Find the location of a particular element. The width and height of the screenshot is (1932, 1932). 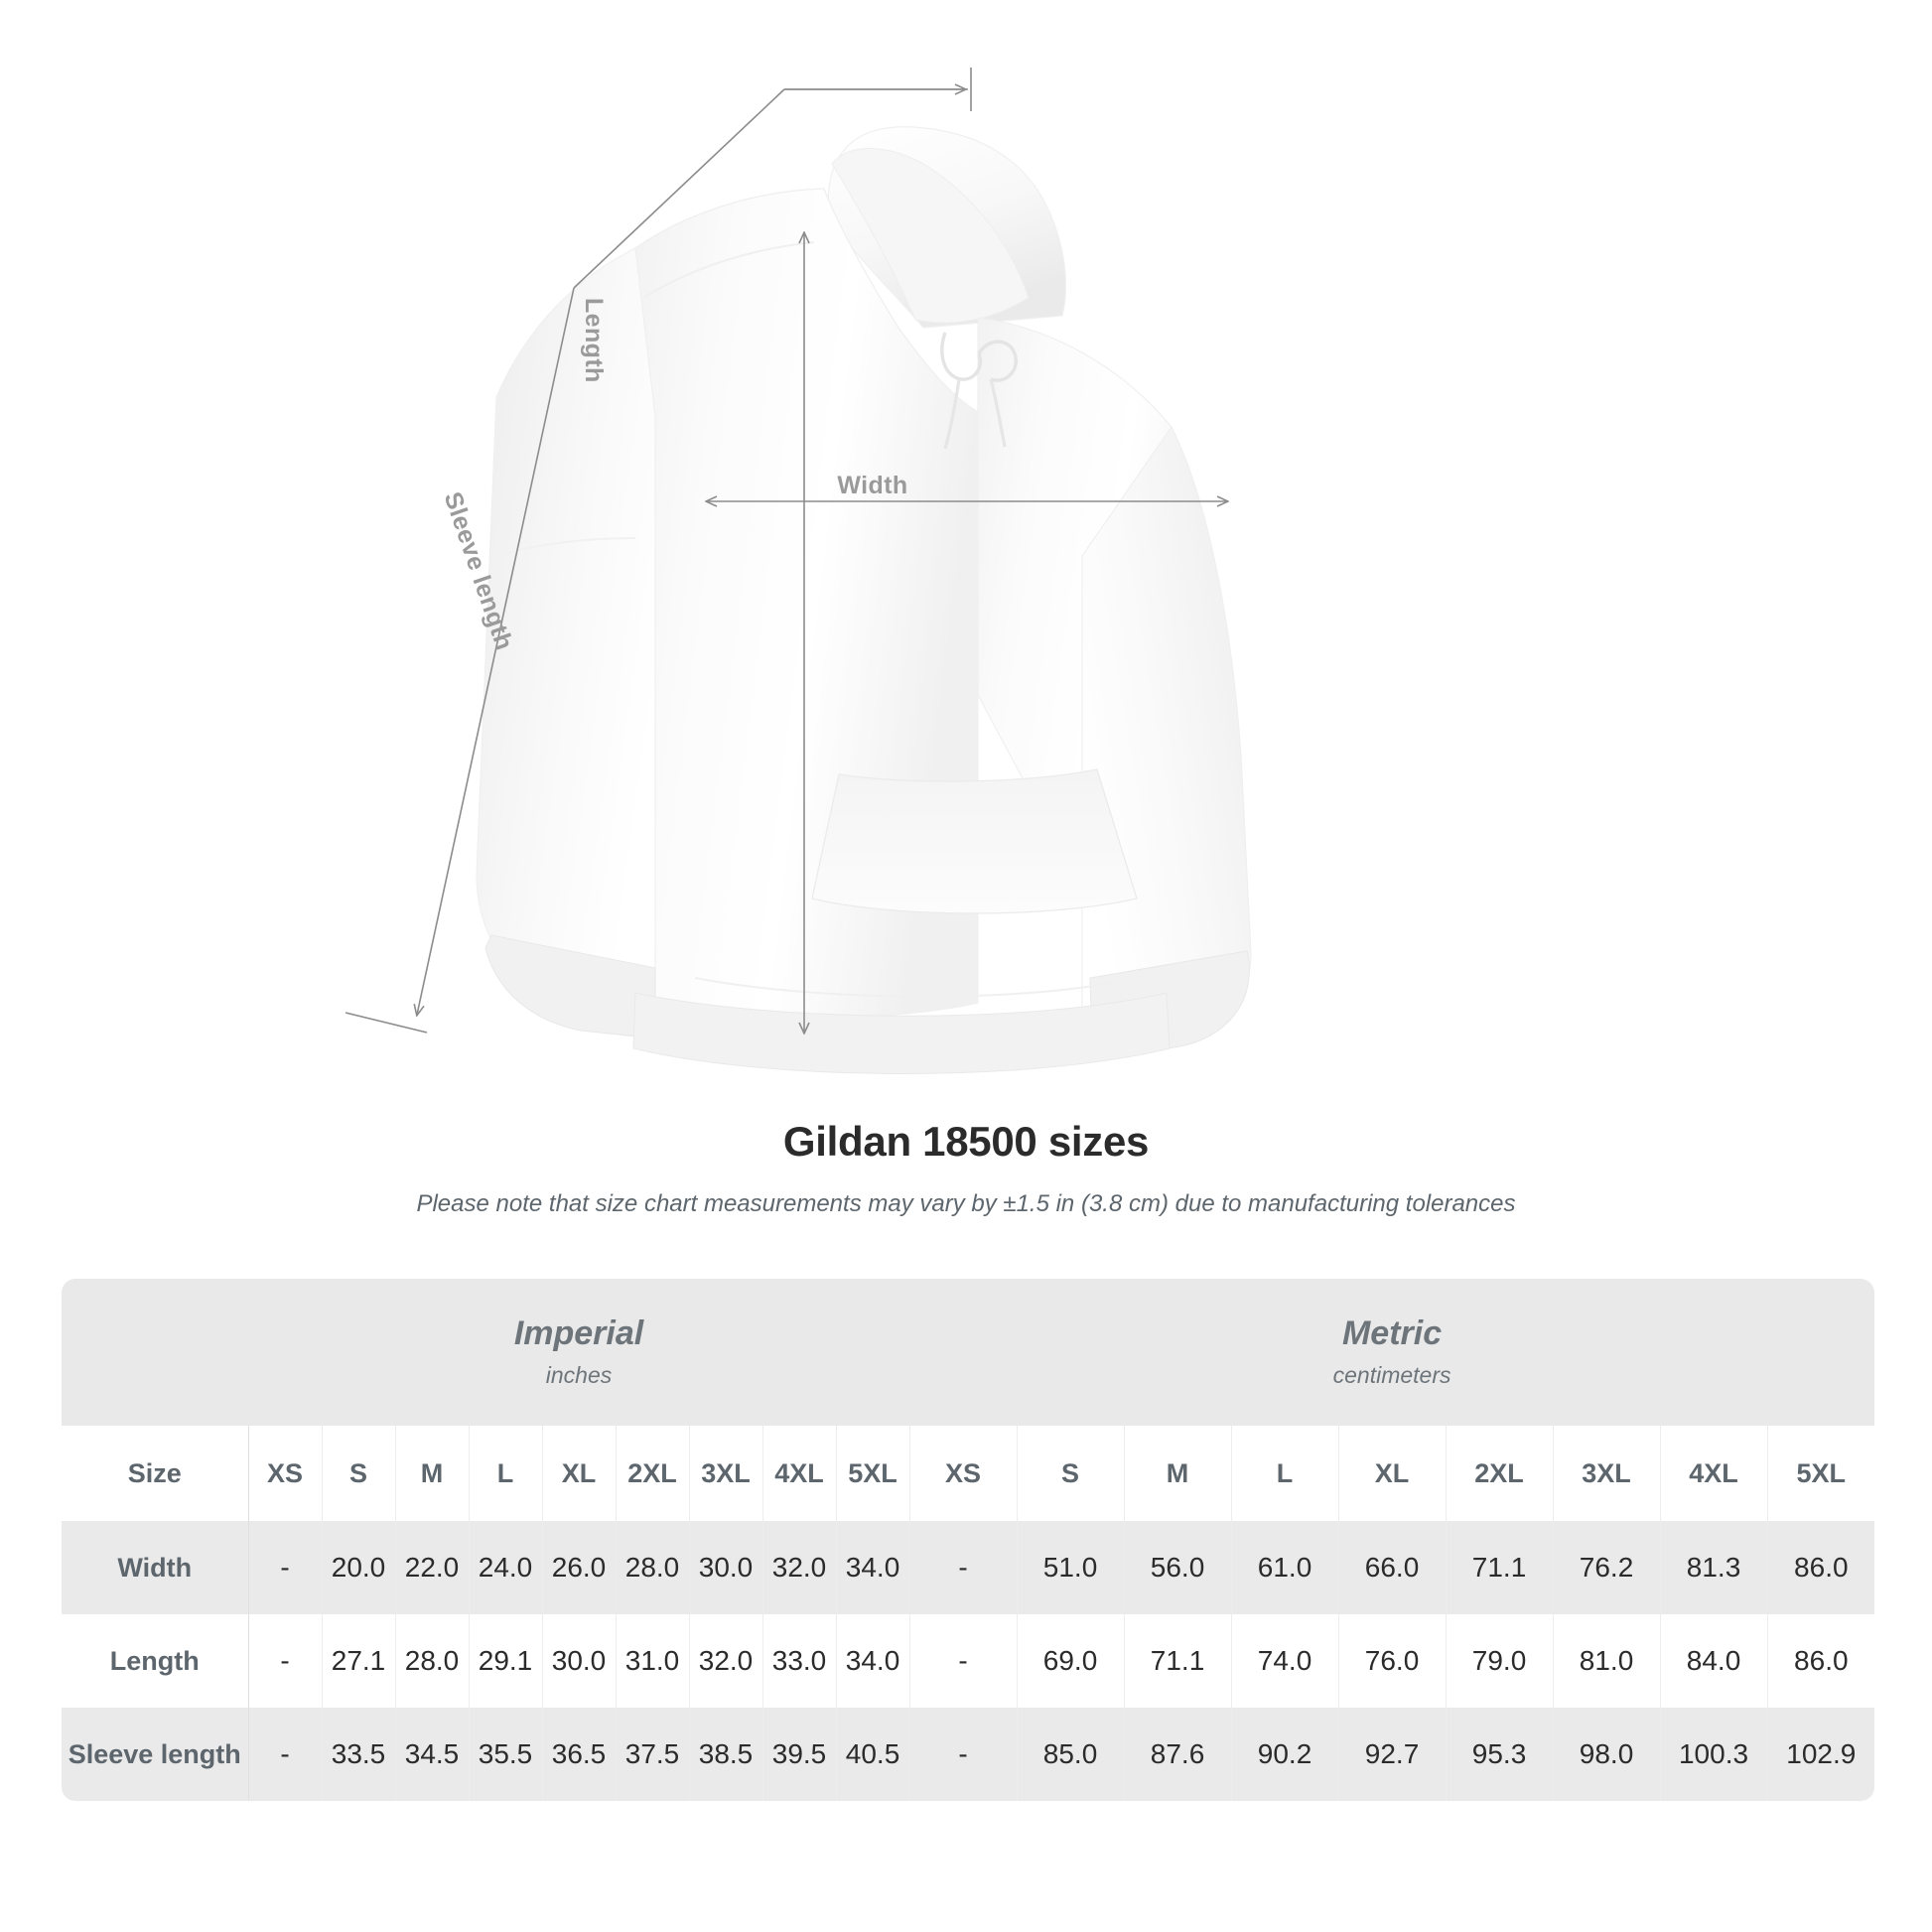

cell-width-imperial-m: 22.0 is located at coordinates (432, 1568).